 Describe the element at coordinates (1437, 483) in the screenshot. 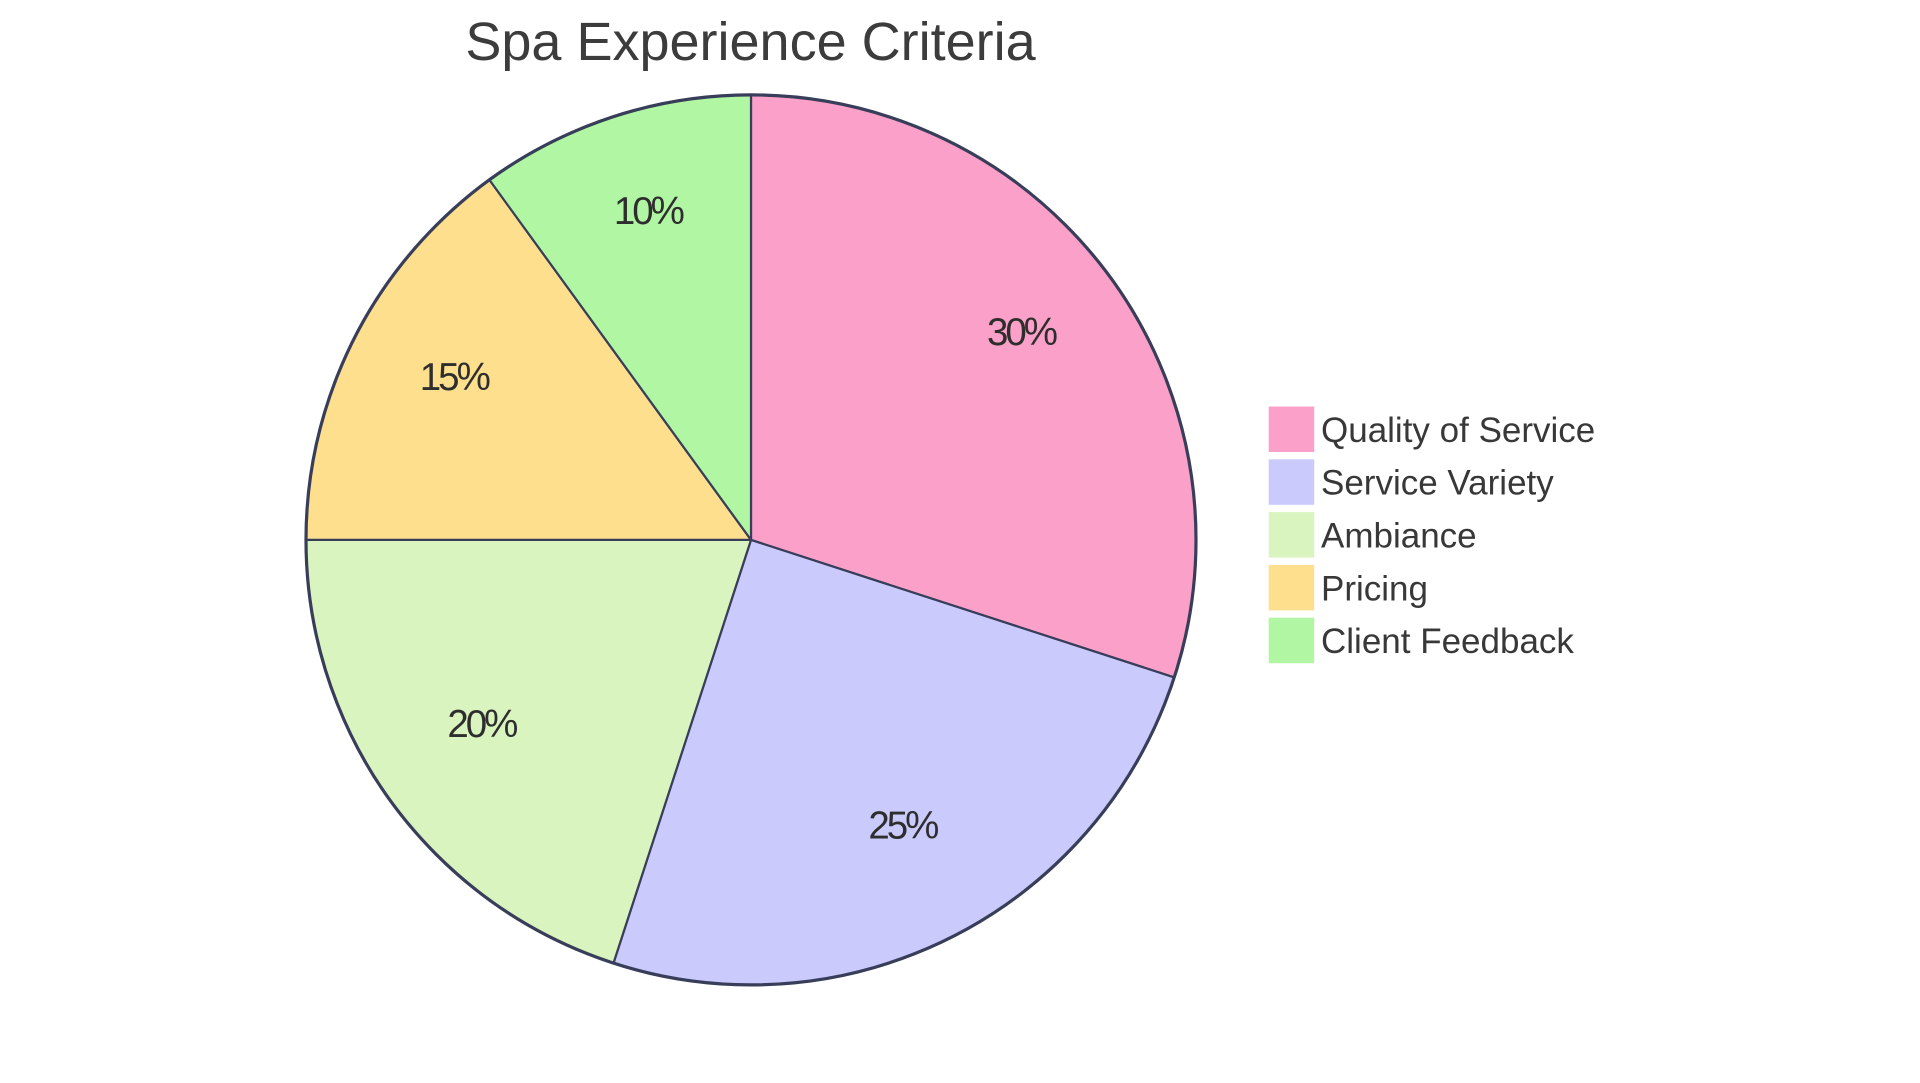

I see `svg-text: Service Variety` at that location.